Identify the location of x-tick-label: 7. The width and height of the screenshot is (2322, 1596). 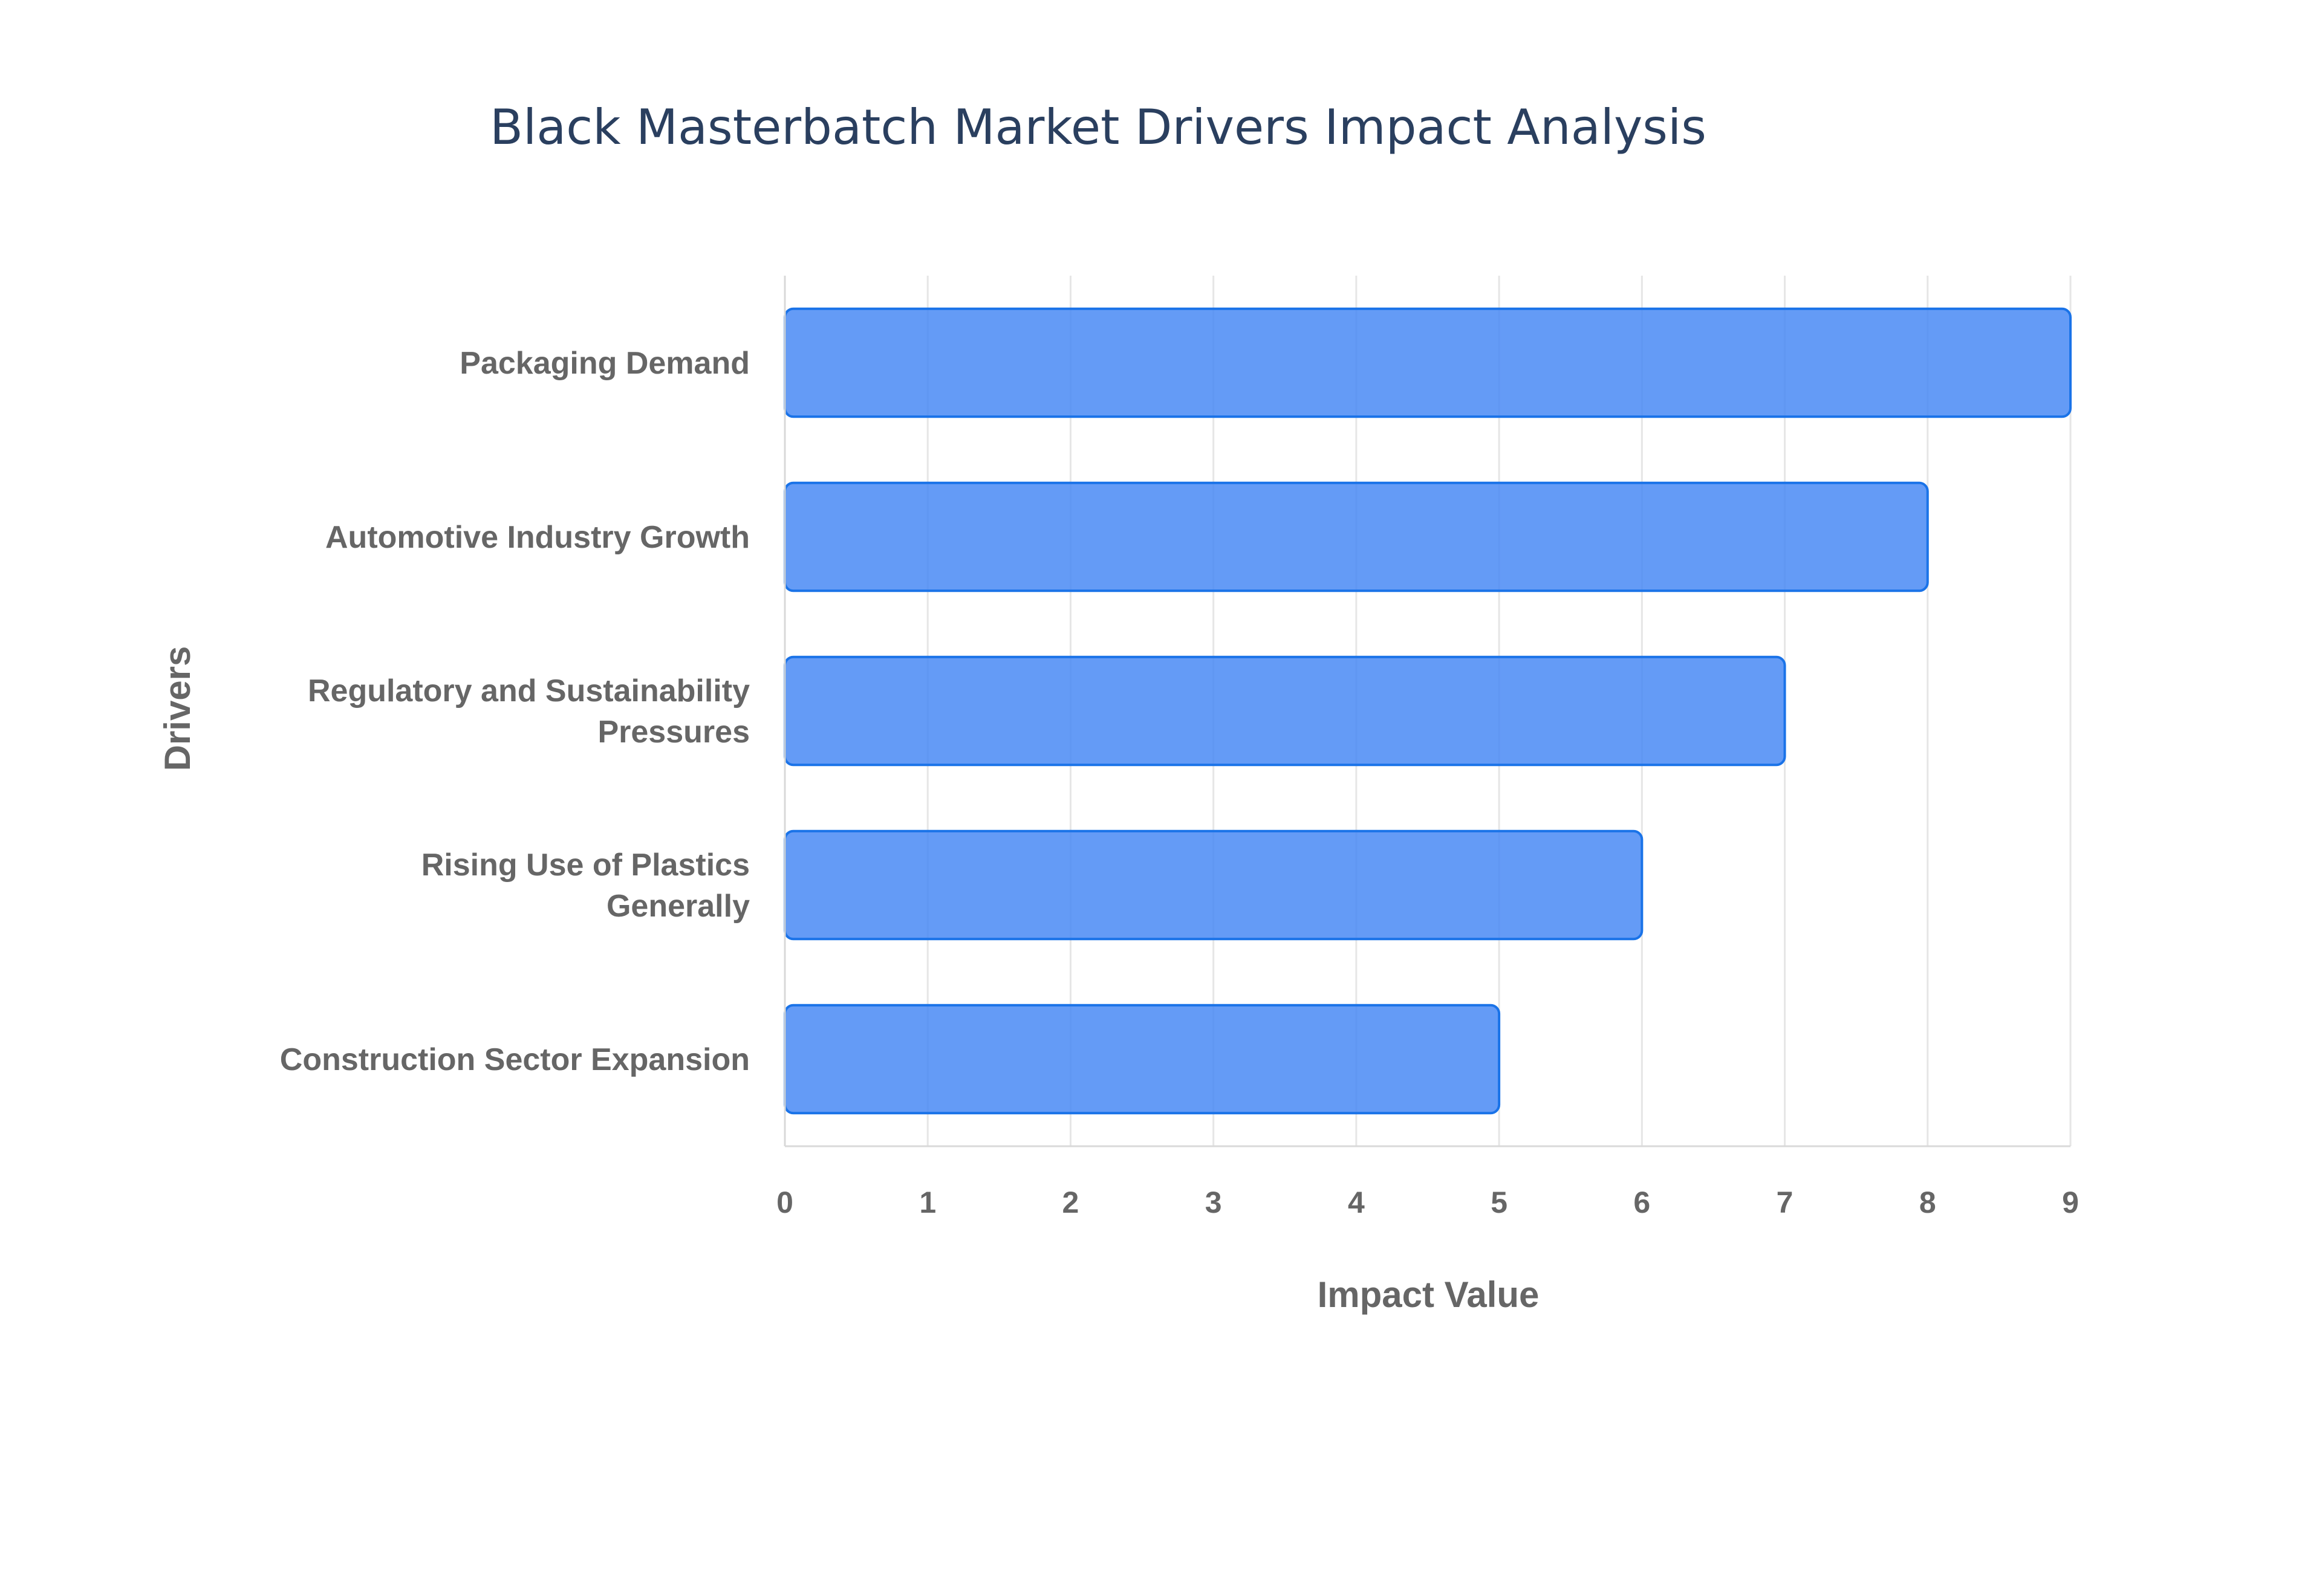
(1785, 1202).